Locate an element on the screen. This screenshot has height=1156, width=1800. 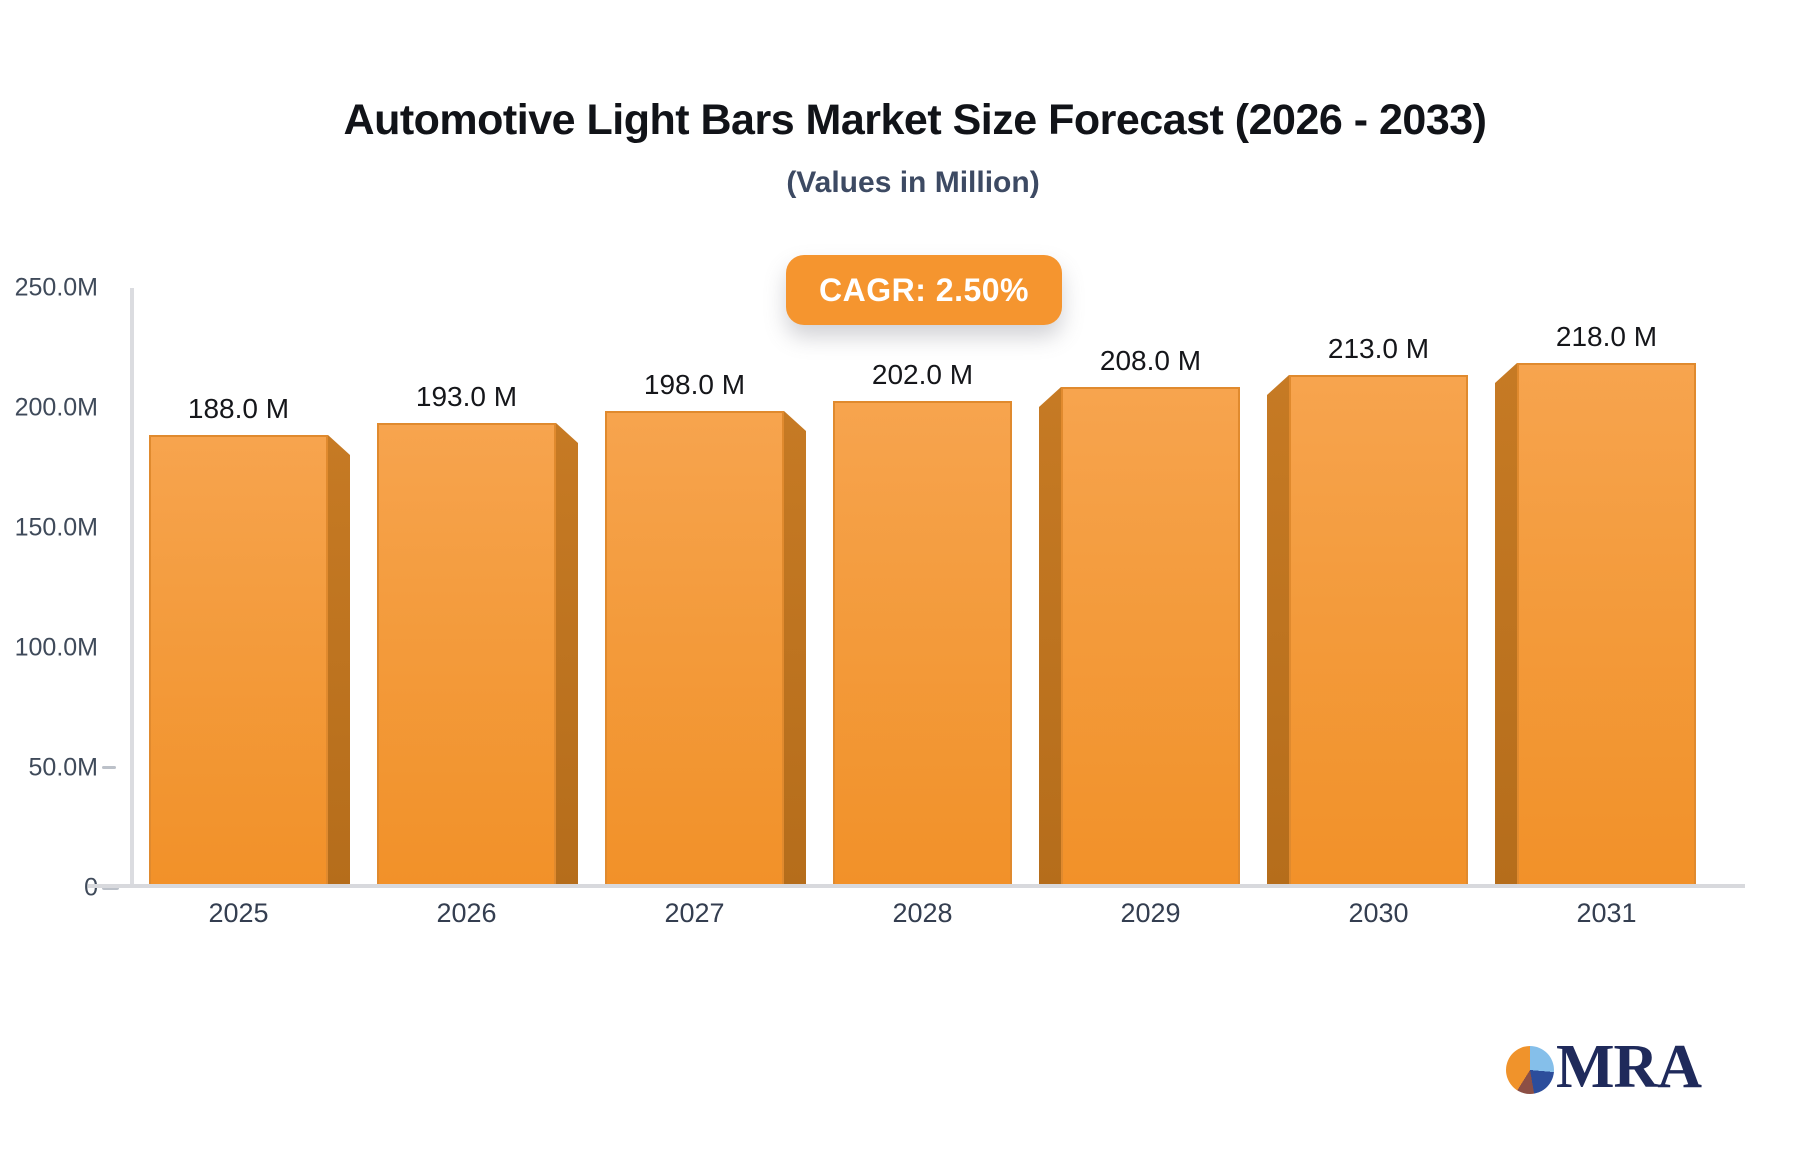
bar-value-label: 193.0 M is located at coordinates (466, 396).